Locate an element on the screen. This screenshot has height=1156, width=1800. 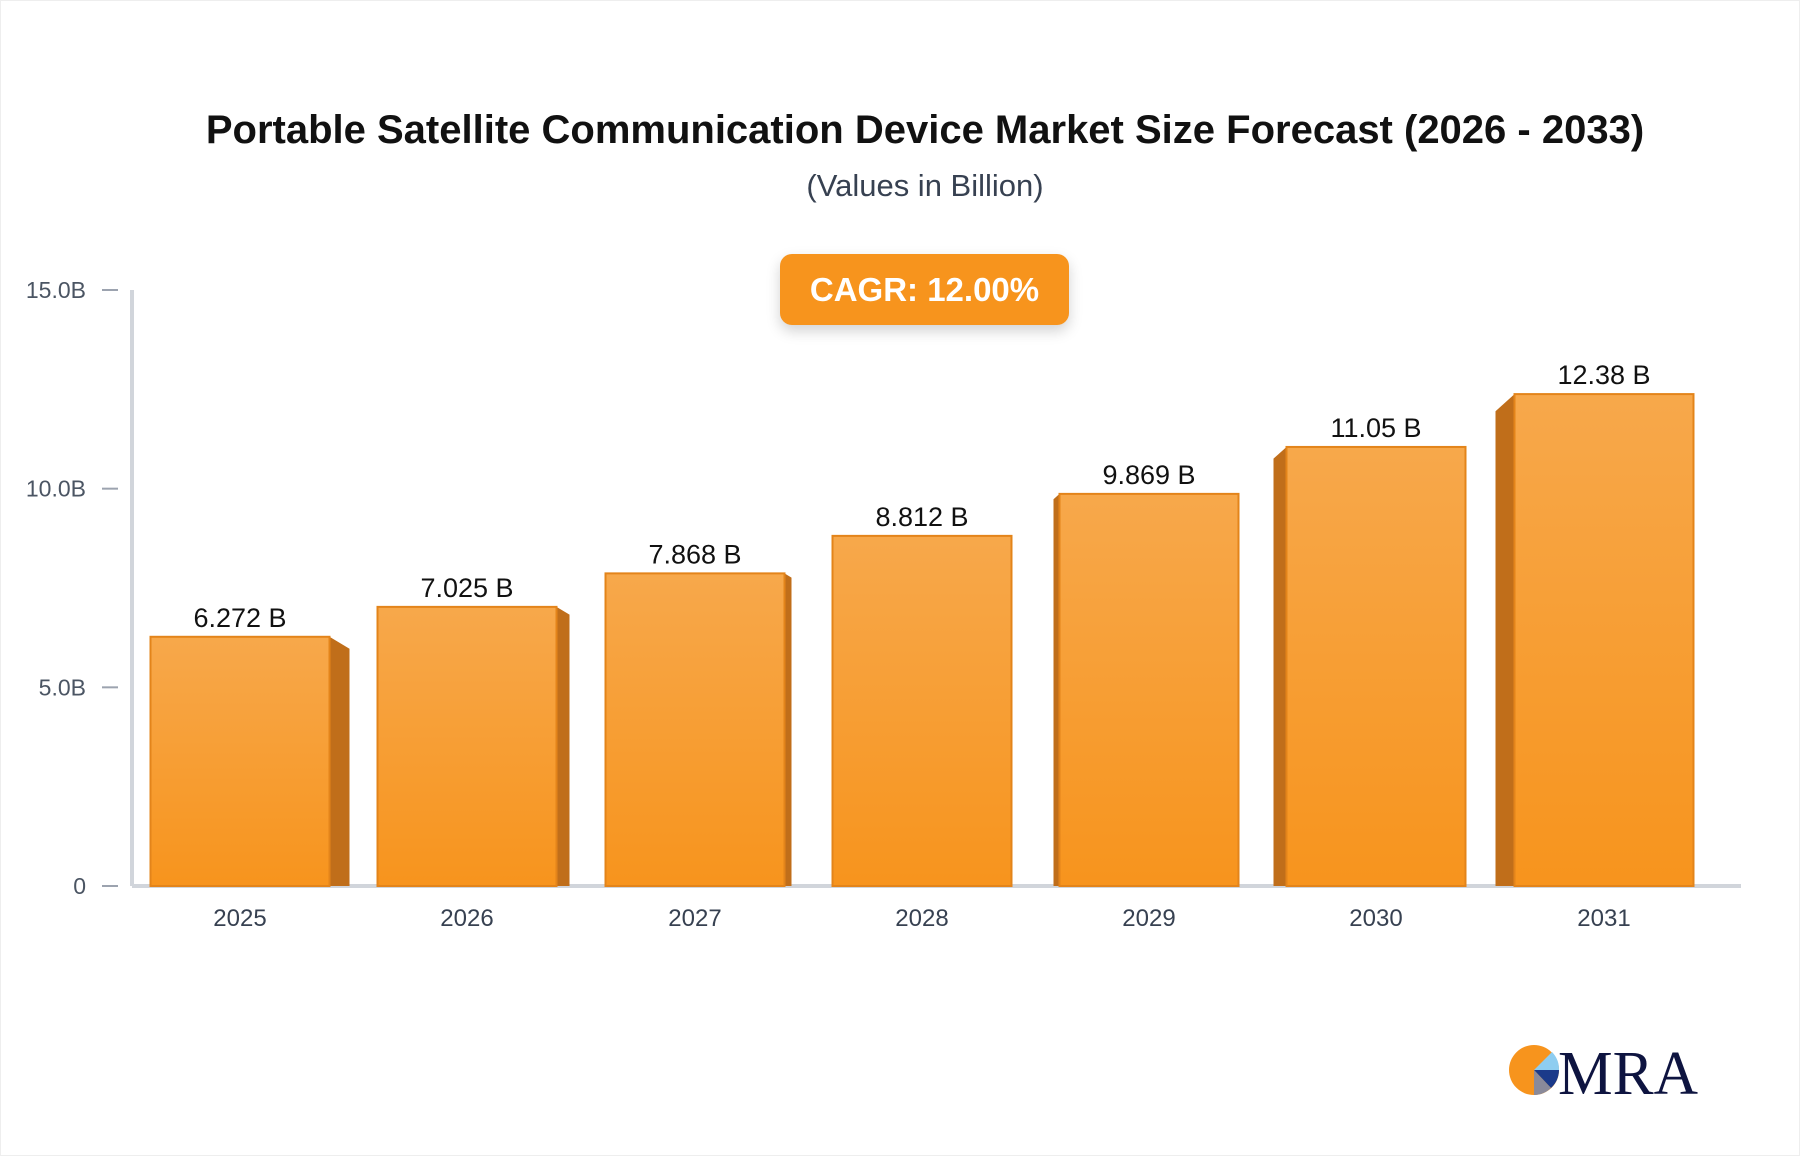
bar-2026 is located at coordinates (467, 746).